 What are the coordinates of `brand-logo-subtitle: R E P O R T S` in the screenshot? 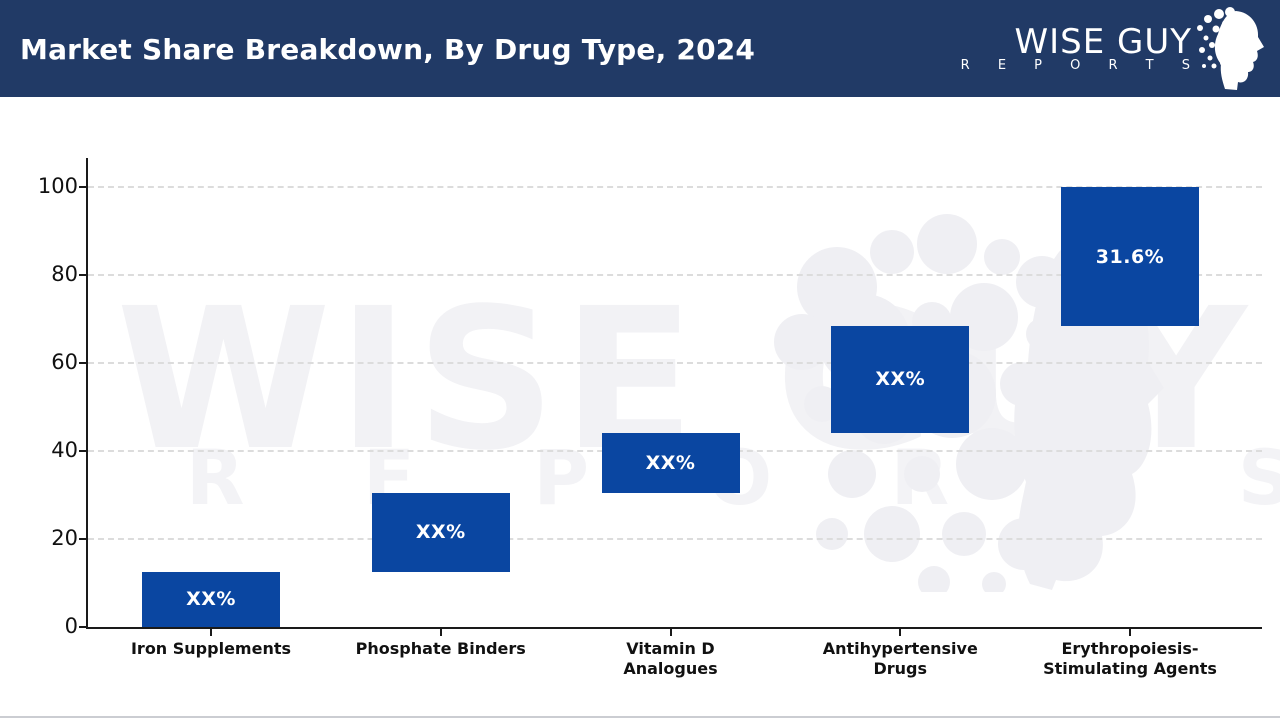 It's located at (1081, 65).